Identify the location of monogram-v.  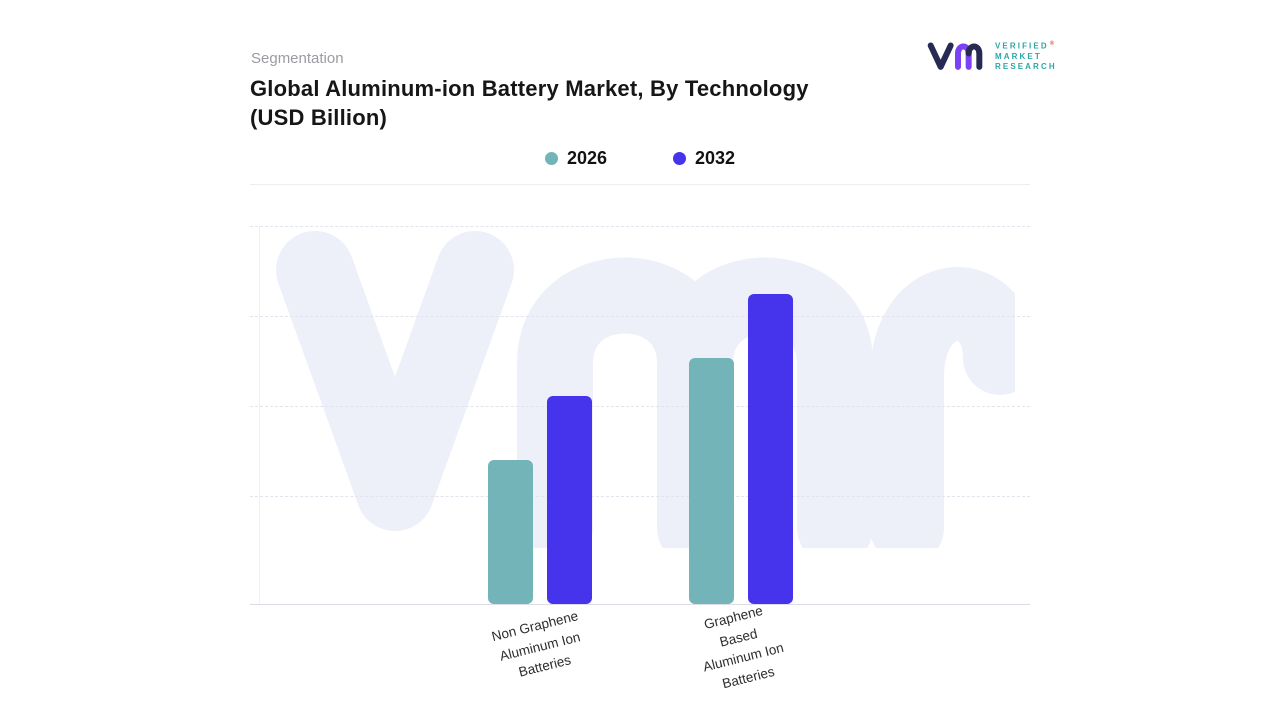
(940, 56).